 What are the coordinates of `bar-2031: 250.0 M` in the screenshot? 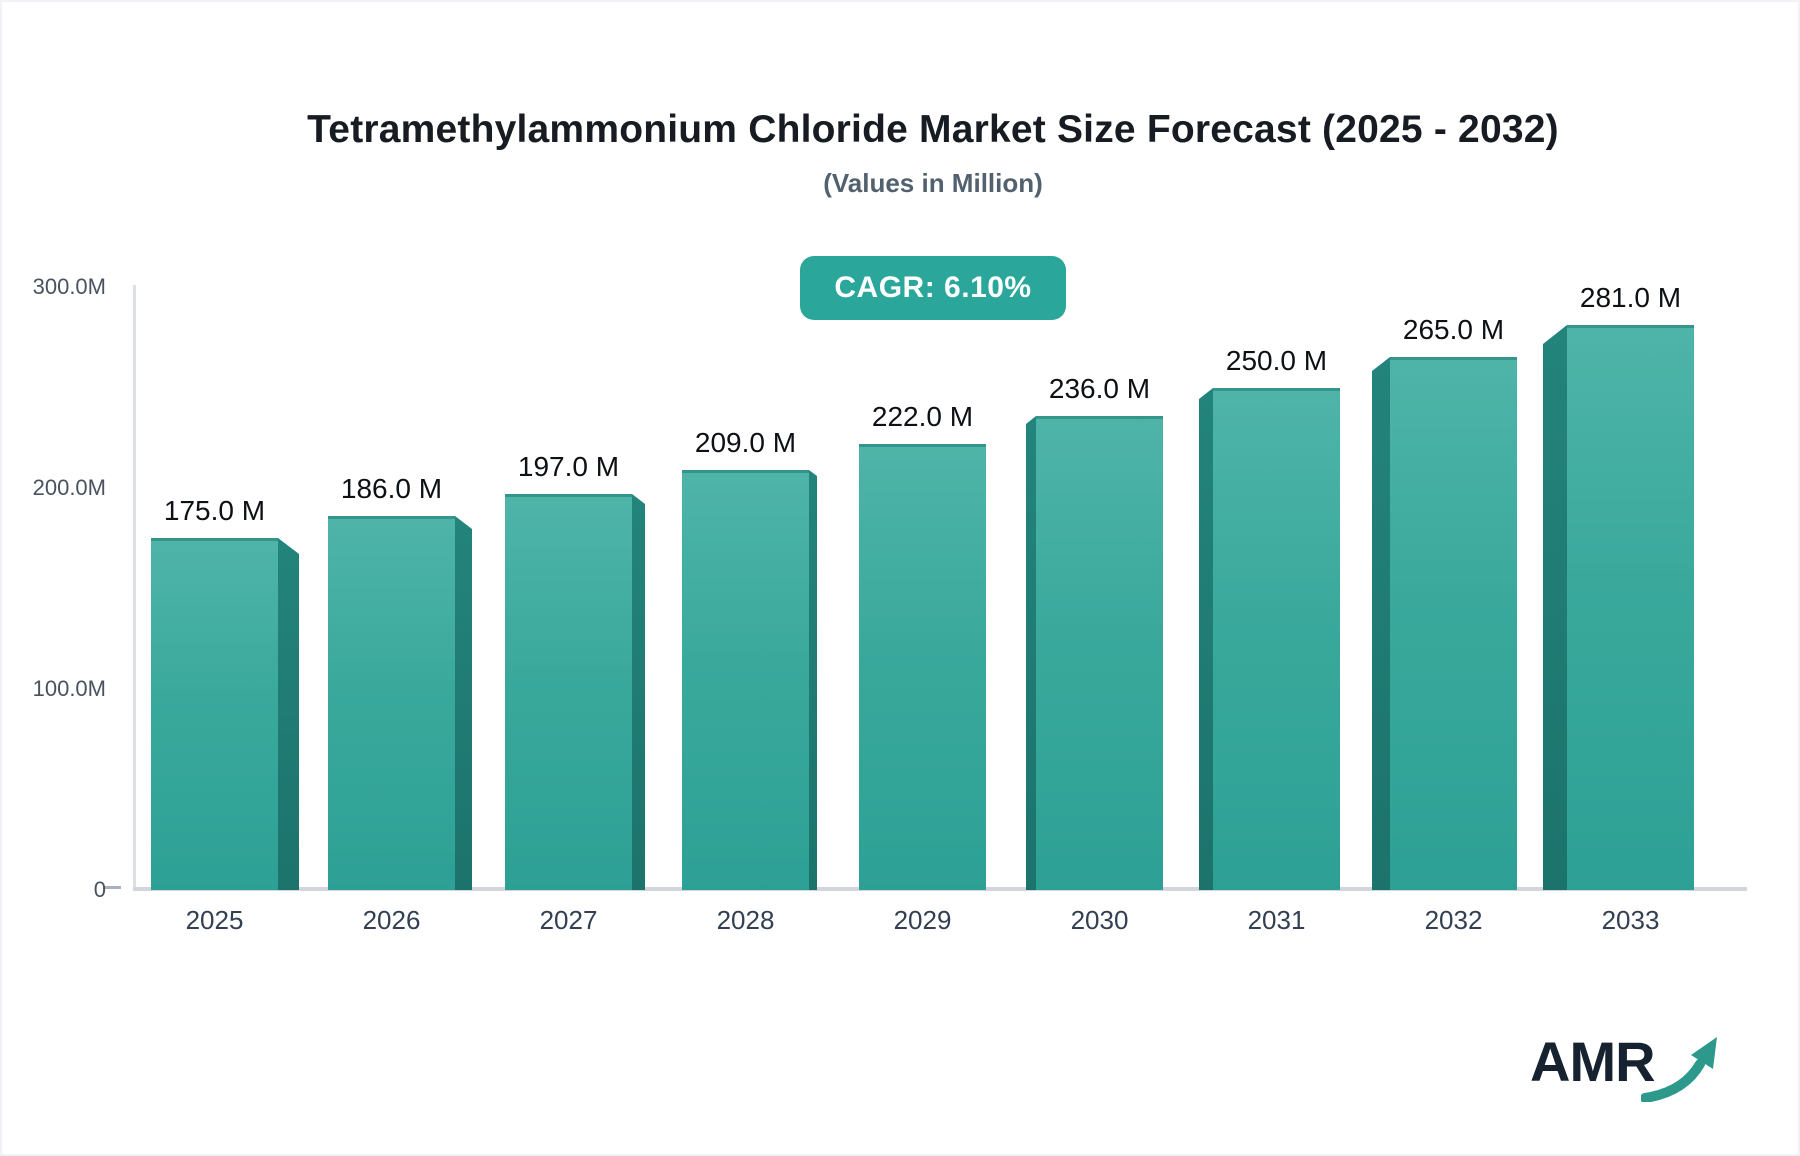 It's located at (1269, 617).